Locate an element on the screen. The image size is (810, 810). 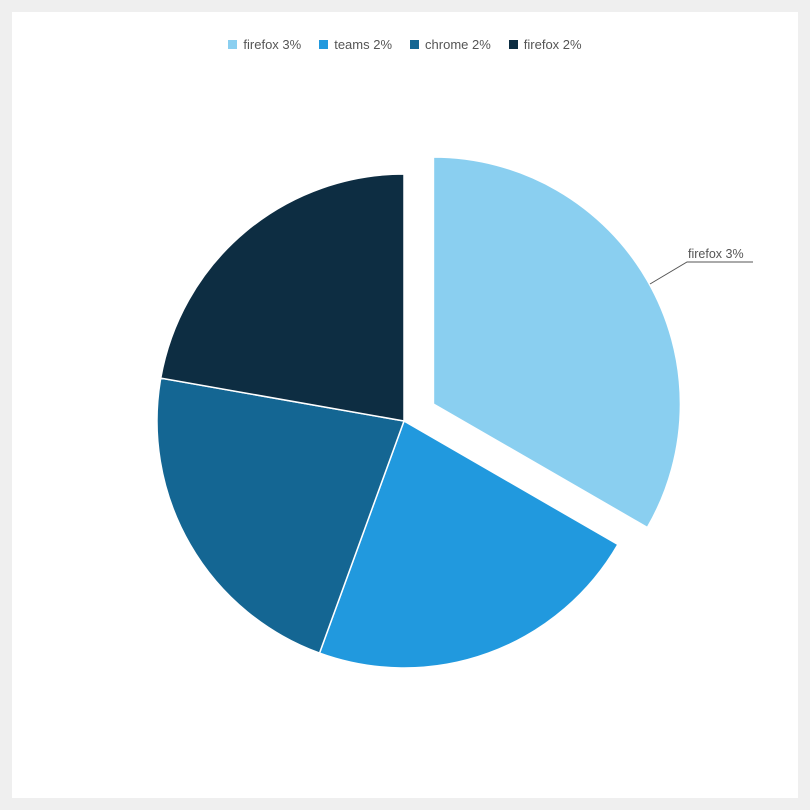
legend-item-2: chrome 2% is located at coordinates (450, 44).